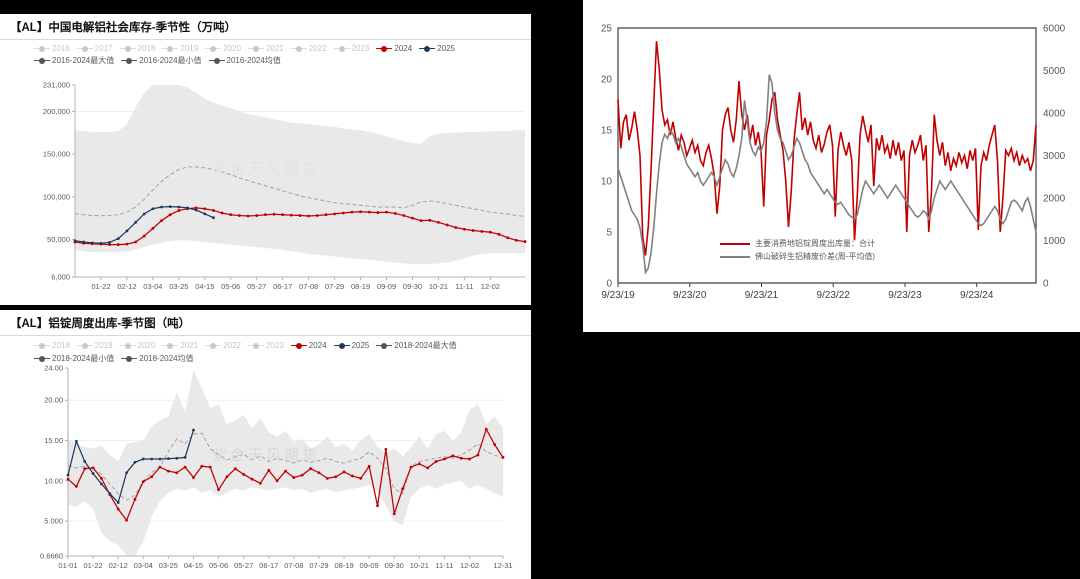 The image size is (1080, 579). What do you see at coordinates (67, 565) in the screenshot?
I see `svg-text: 01-01` at bounding box center [67, 565].